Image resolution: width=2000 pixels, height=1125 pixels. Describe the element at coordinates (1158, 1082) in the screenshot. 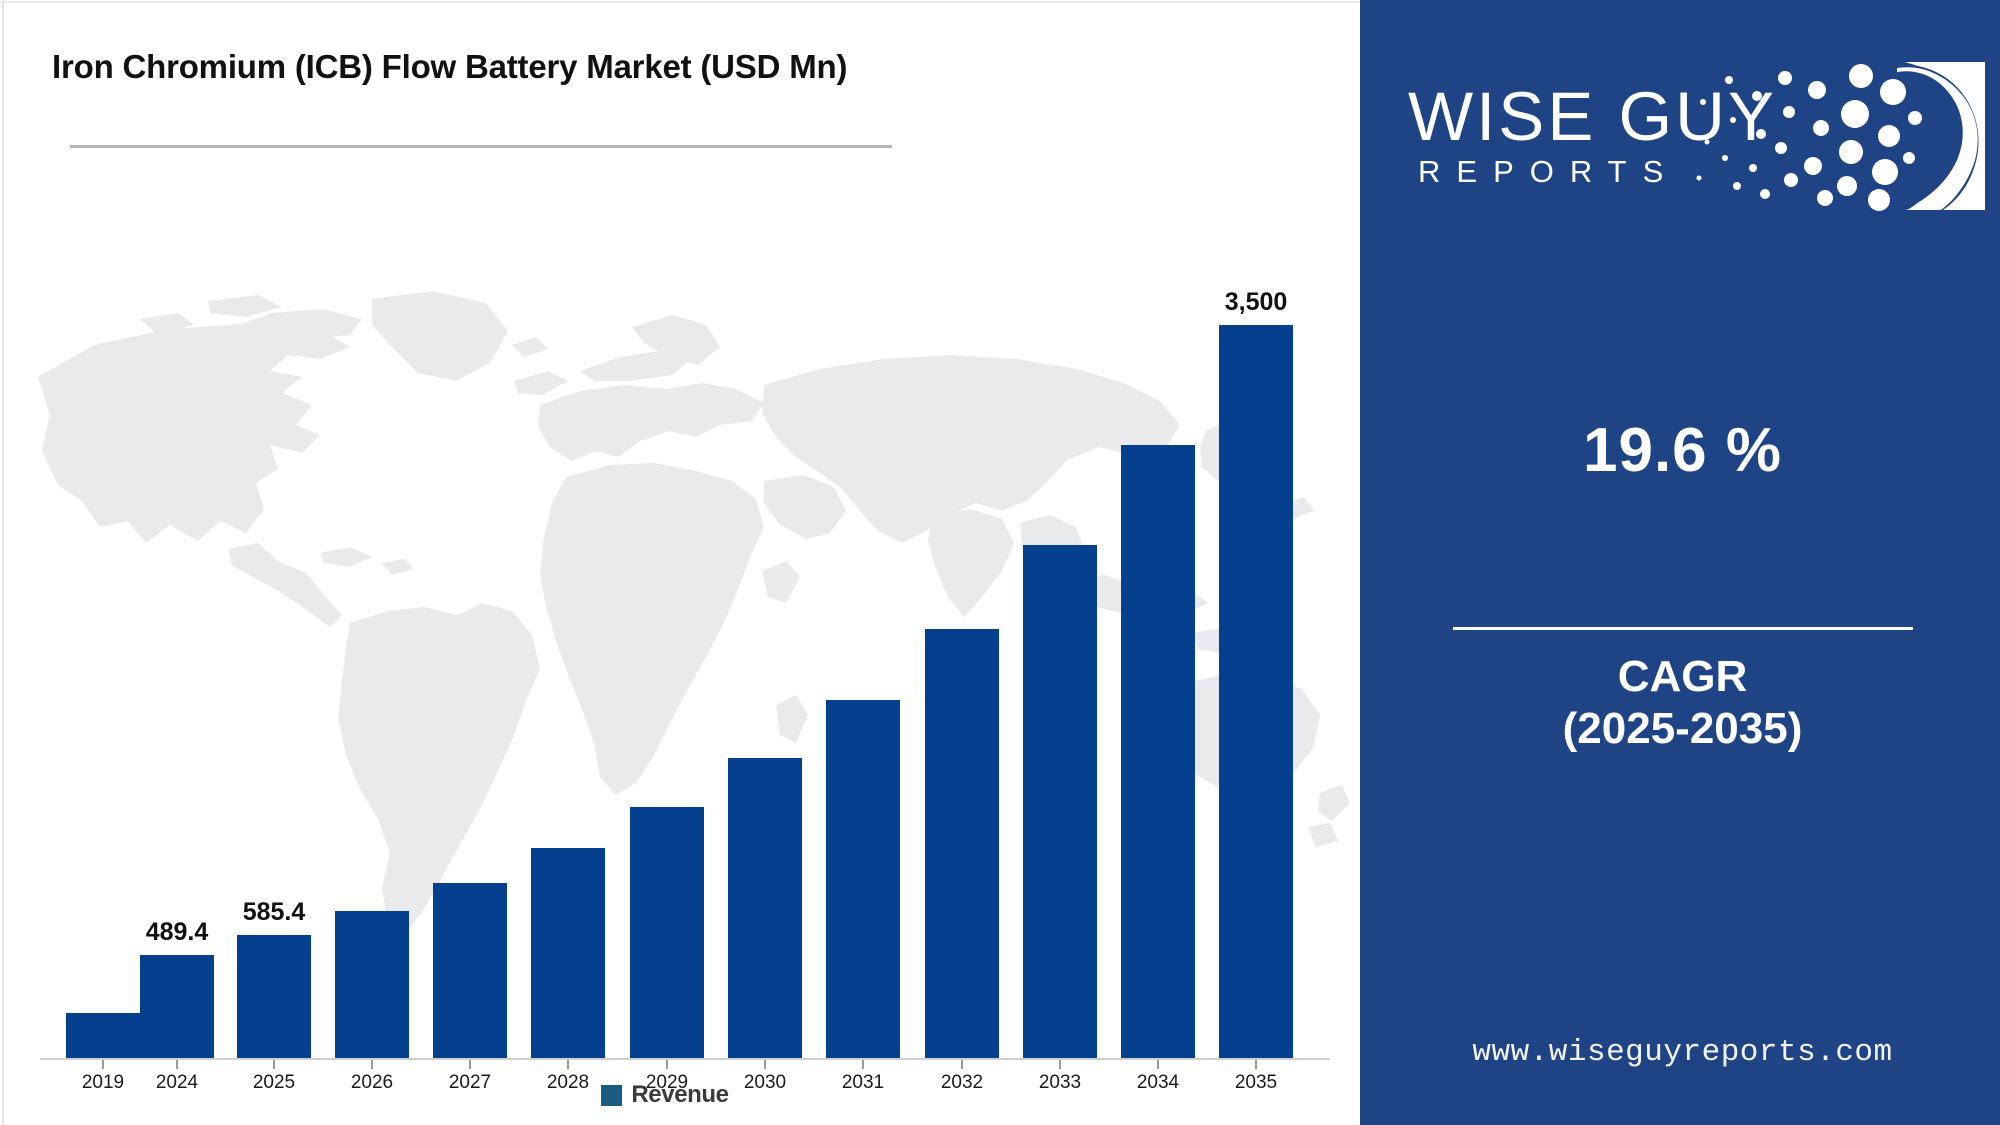

I see `category-label: 2034` at that location.